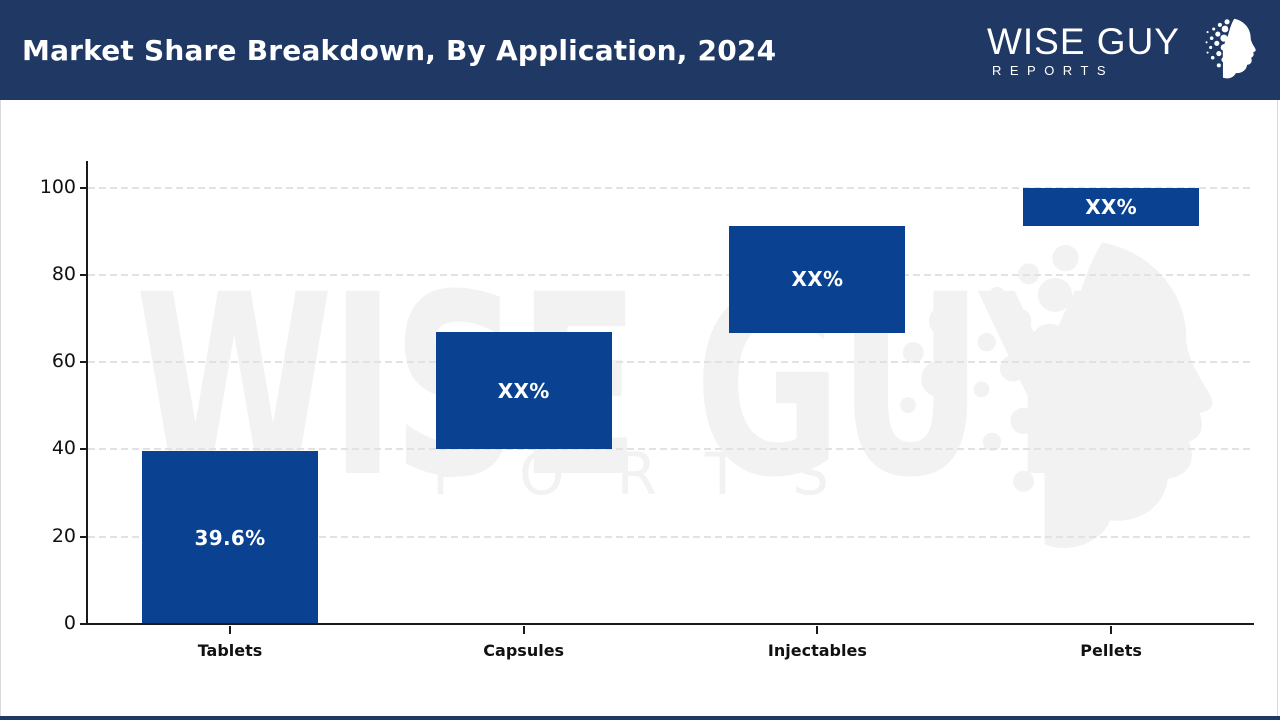  I want to click on bar-value-label-tablets: 39.6%, so click(230, 537).